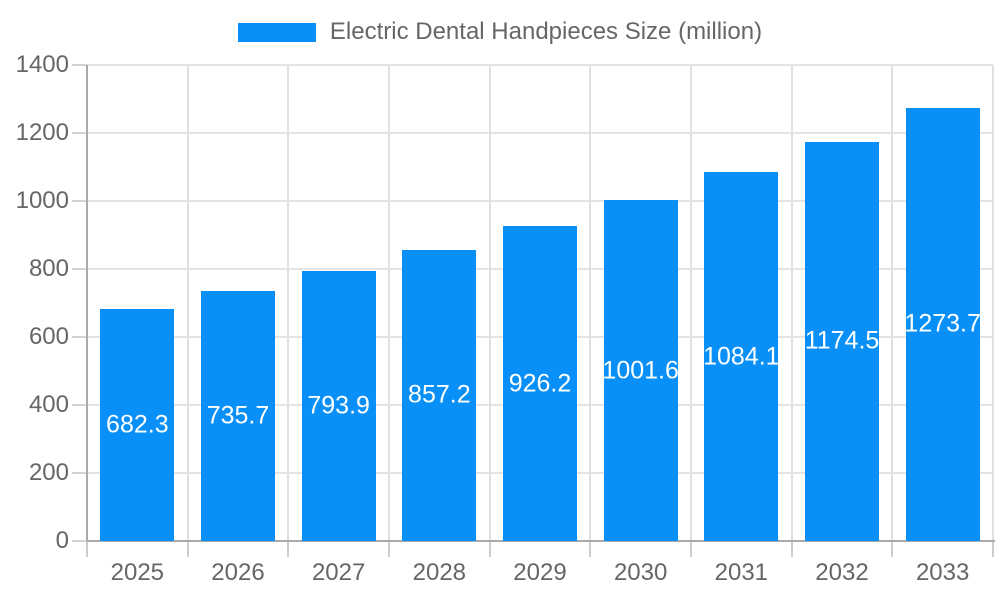 The height and width of the screenshot is (600, 1000). What do you see at coordinates (540, 572) in the screenshot?
I see `x-axis-tick-label: 2029` at bounding box center [540, 572].